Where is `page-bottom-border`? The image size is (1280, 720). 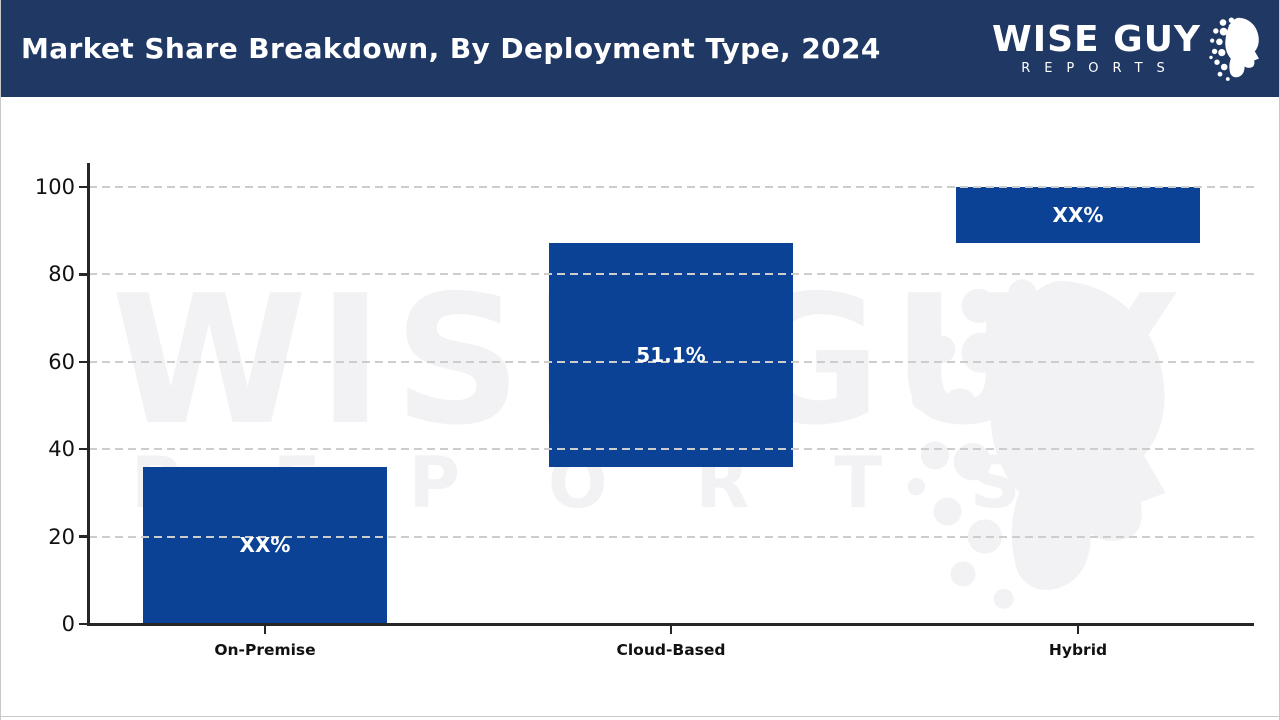 page-bottom-border is located at coordinates (640, 716).